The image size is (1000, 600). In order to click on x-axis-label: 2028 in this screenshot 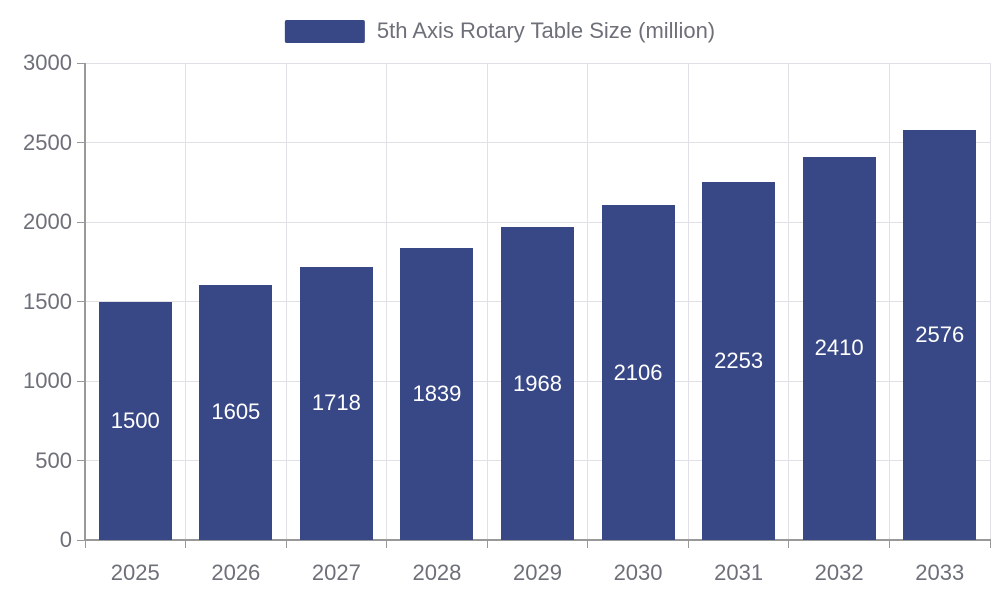, I will do `click(437, 572)`.